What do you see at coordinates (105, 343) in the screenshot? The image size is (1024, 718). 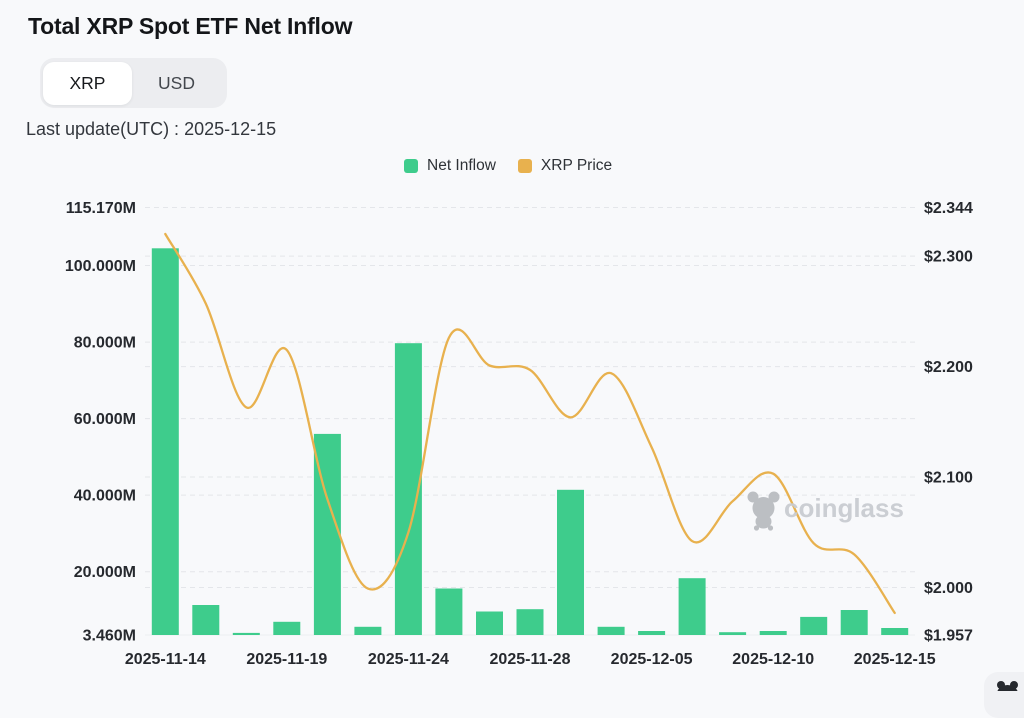 I see `left-axis-tick: 80.000M` at bounding box center [105, 343].